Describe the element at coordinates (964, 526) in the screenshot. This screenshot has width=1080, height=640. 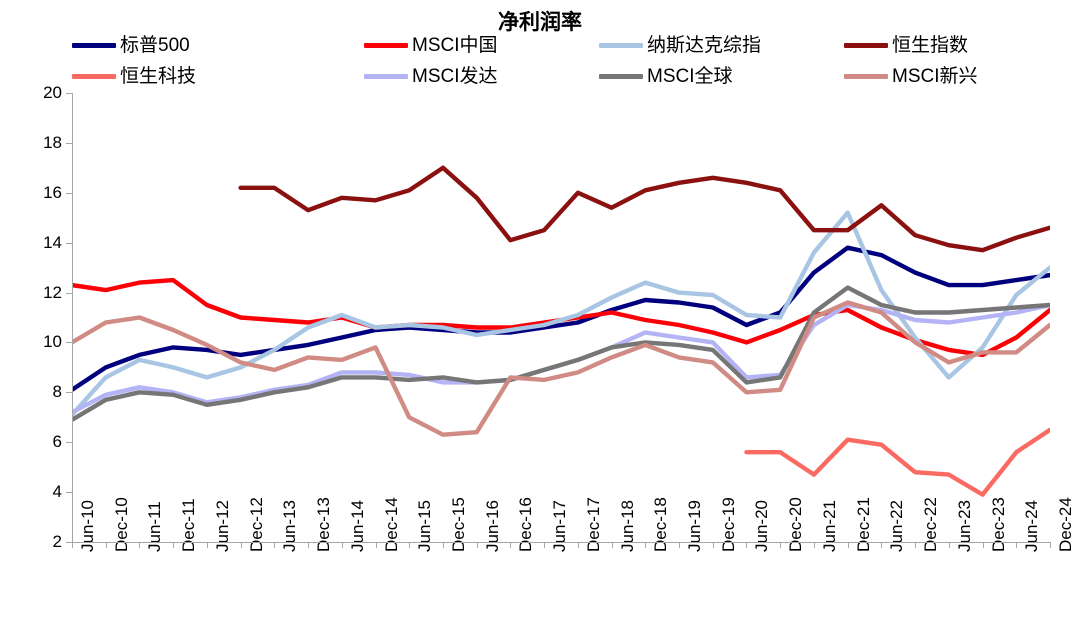
I see `x-tick-label: Jun-23` at that location.